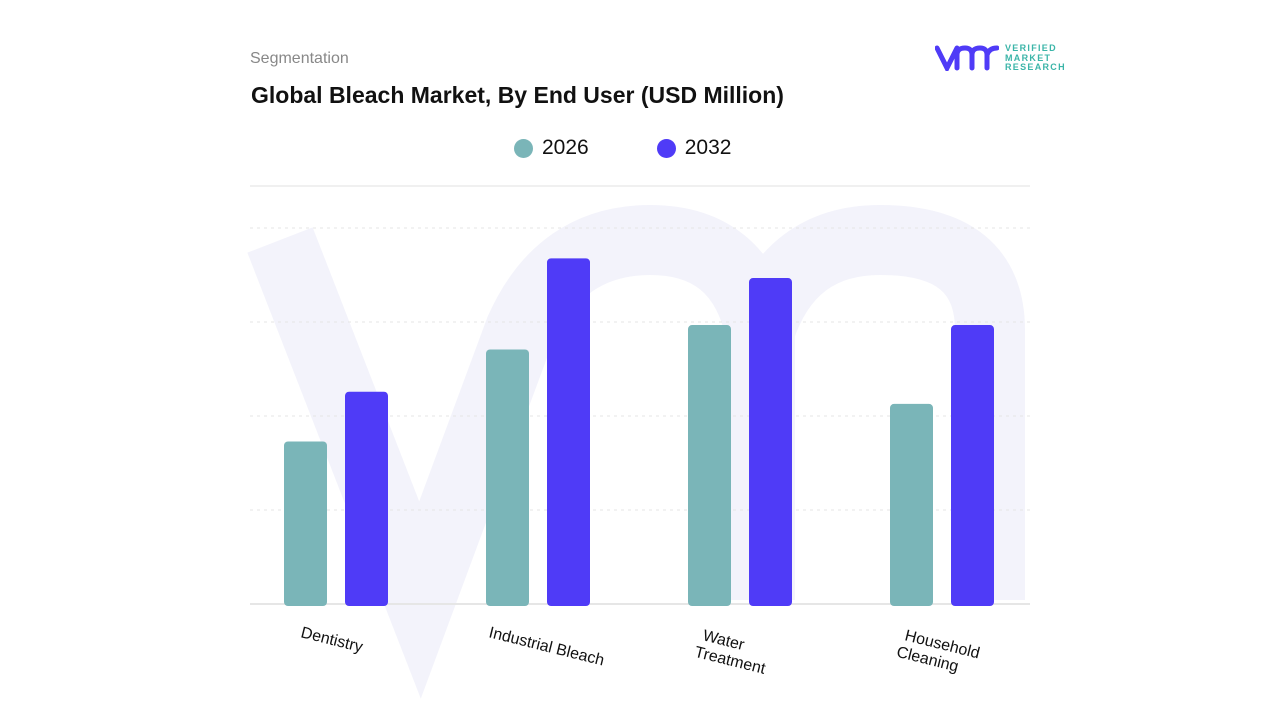 This screenshot has height=720, width=1280. I want to click on legend-item-2032: 2032, so click(694, 148).